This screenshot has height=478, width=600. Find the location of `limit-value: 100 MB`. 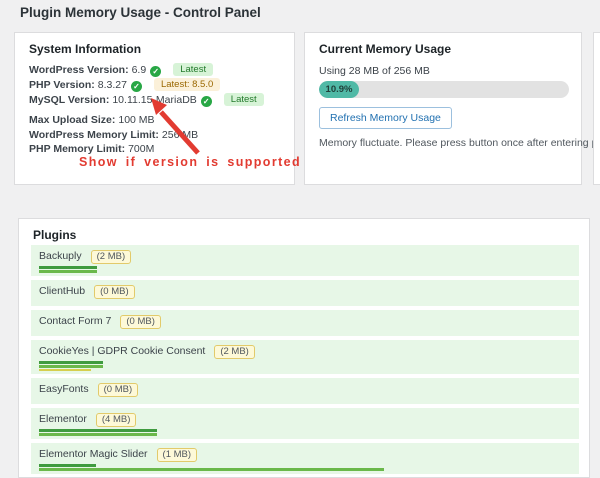

limit-value: 100 MB is located at coordinates (136, 120).